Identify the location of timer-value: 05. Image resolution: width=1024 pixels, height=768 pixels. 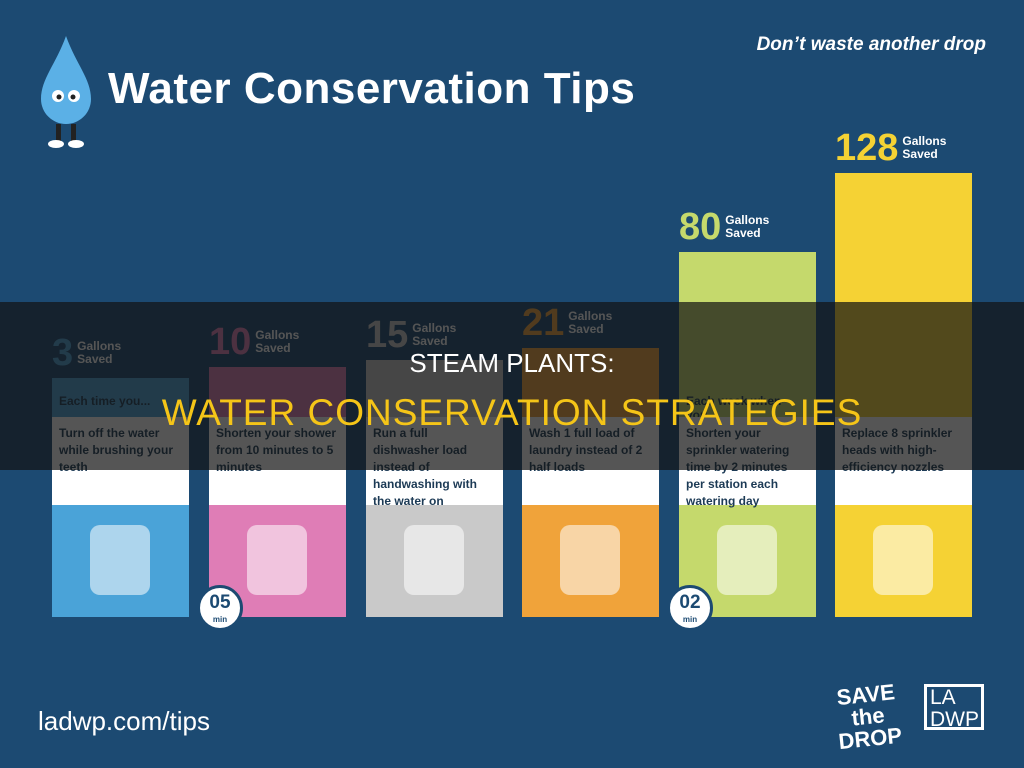
(220, 602).